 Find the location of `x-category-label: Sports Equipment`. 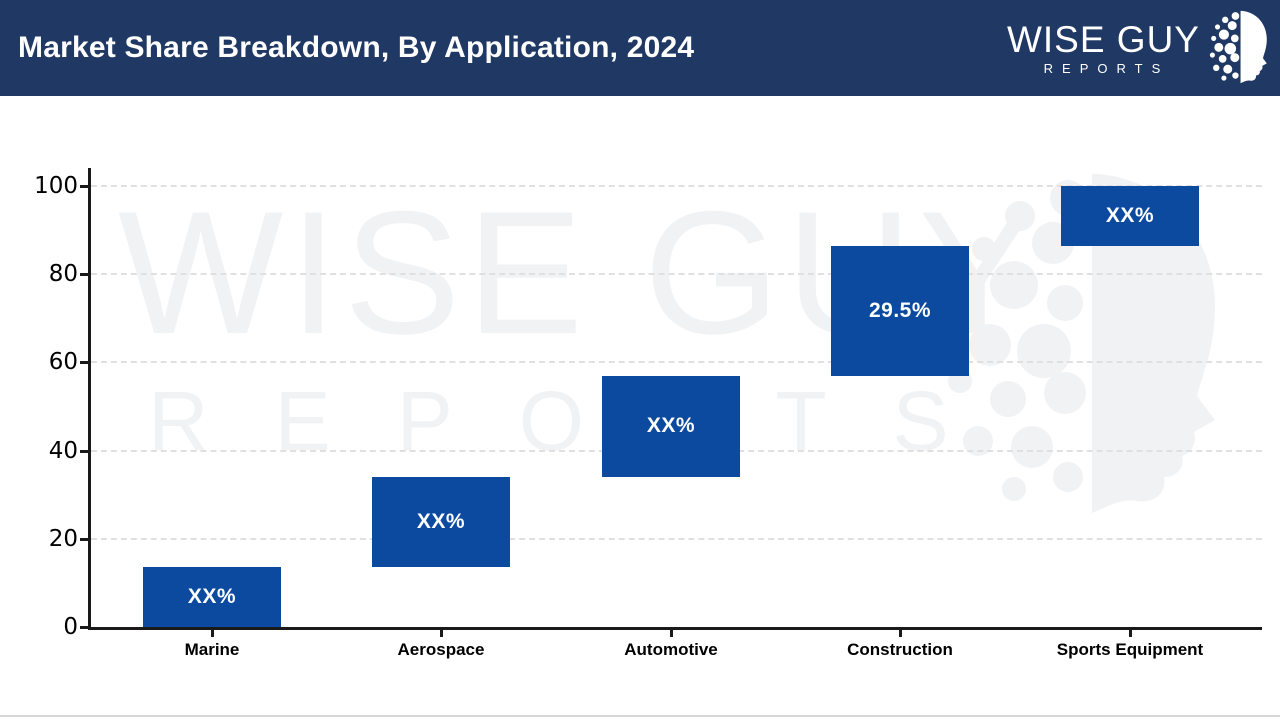

x-category-label: Sports Equipment is located at coordinates (1130, 649).